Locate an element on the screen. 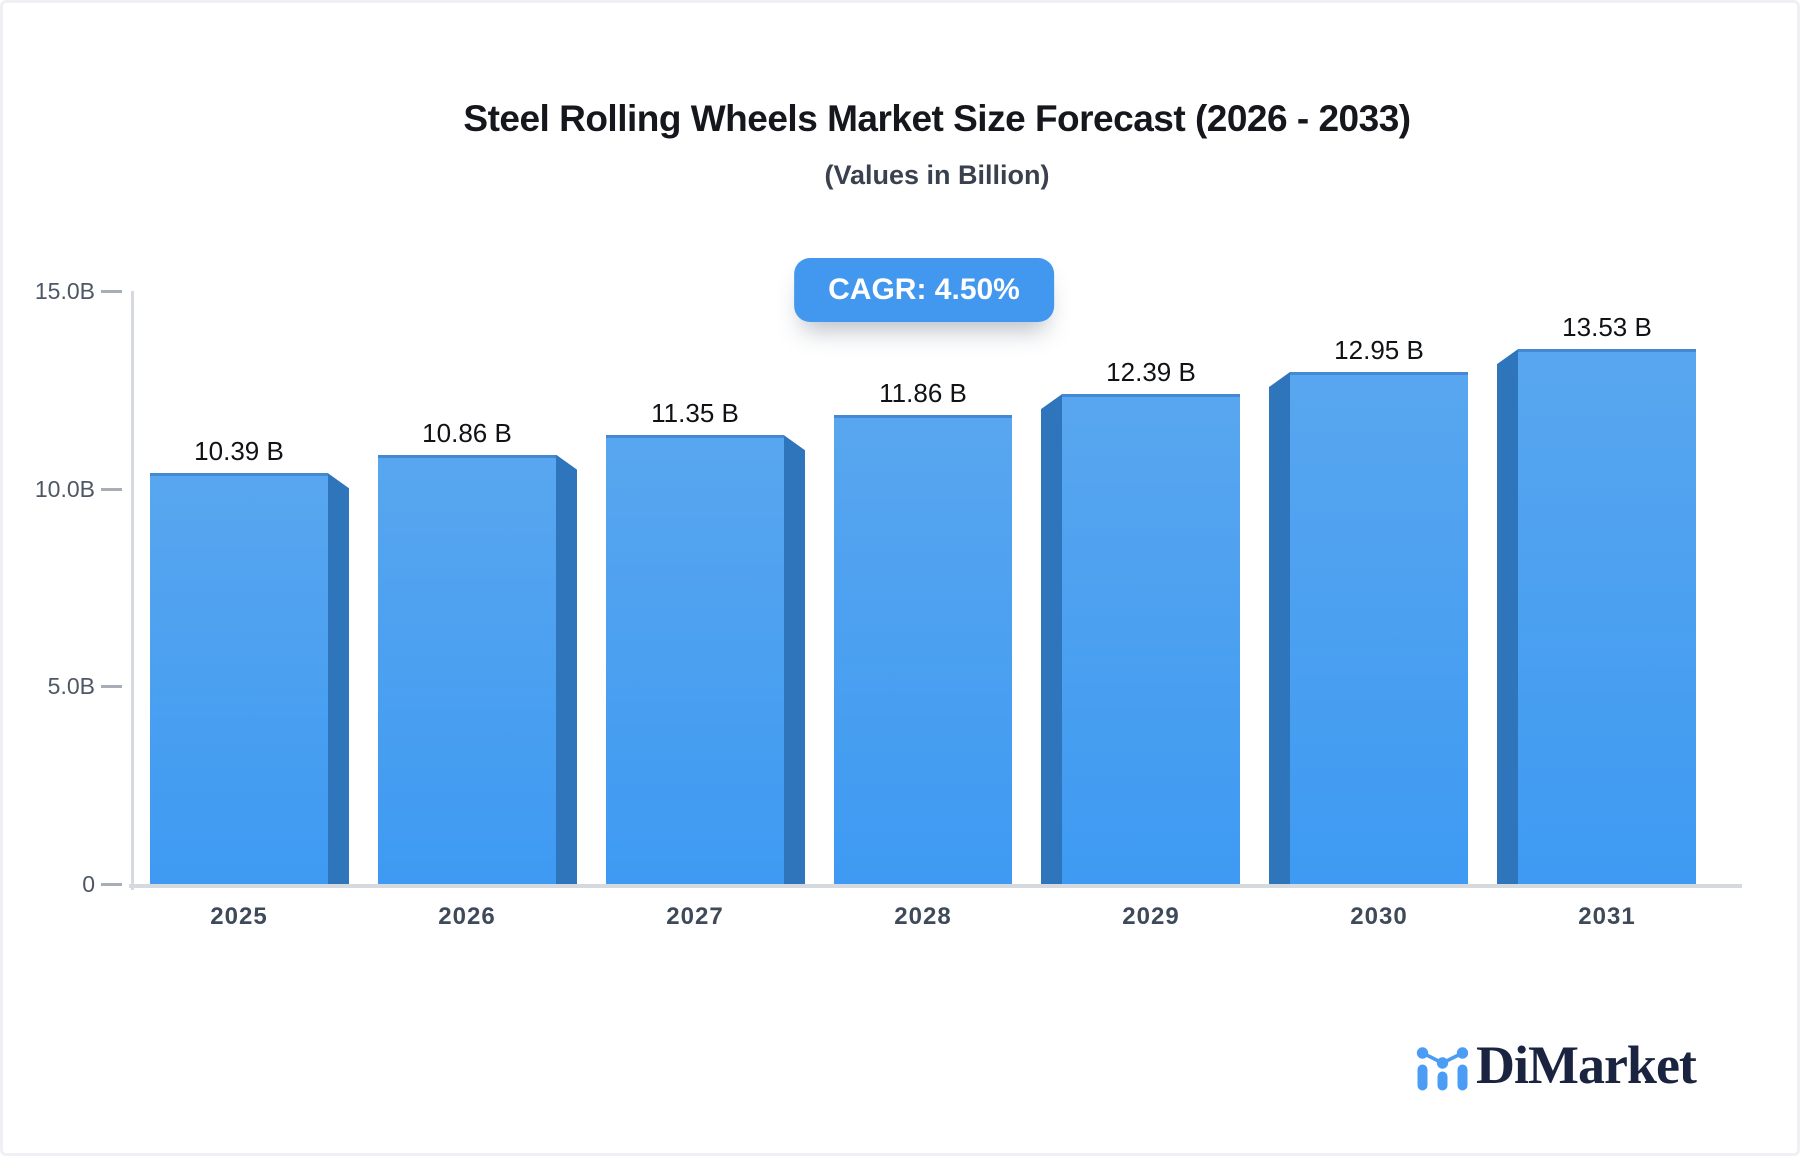 The width and height of the screenshot is (1800, 1156). y-tick-label: 15.0B is located at coordinates (64, 291).